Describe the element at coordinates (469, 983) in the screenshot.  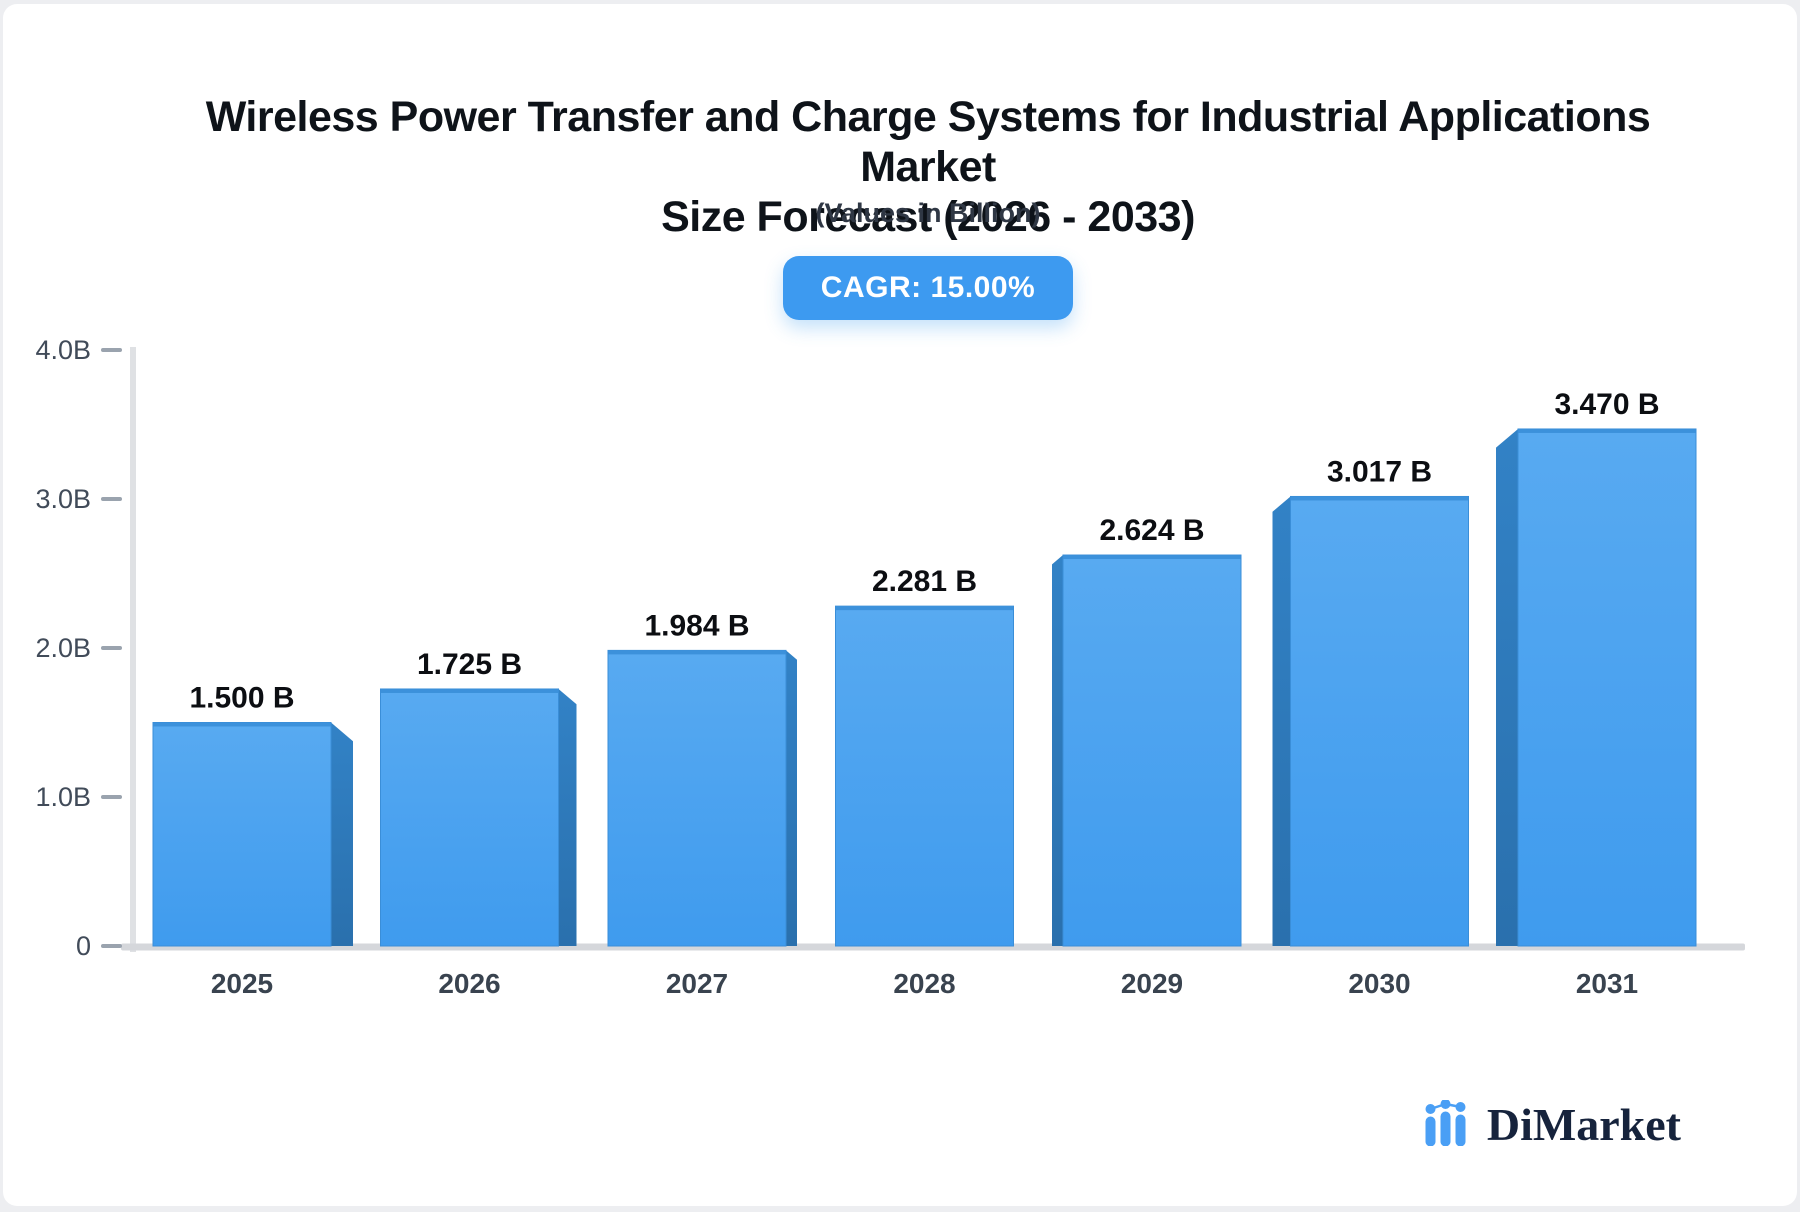
I see `x-axis-label: 2026` at that location.